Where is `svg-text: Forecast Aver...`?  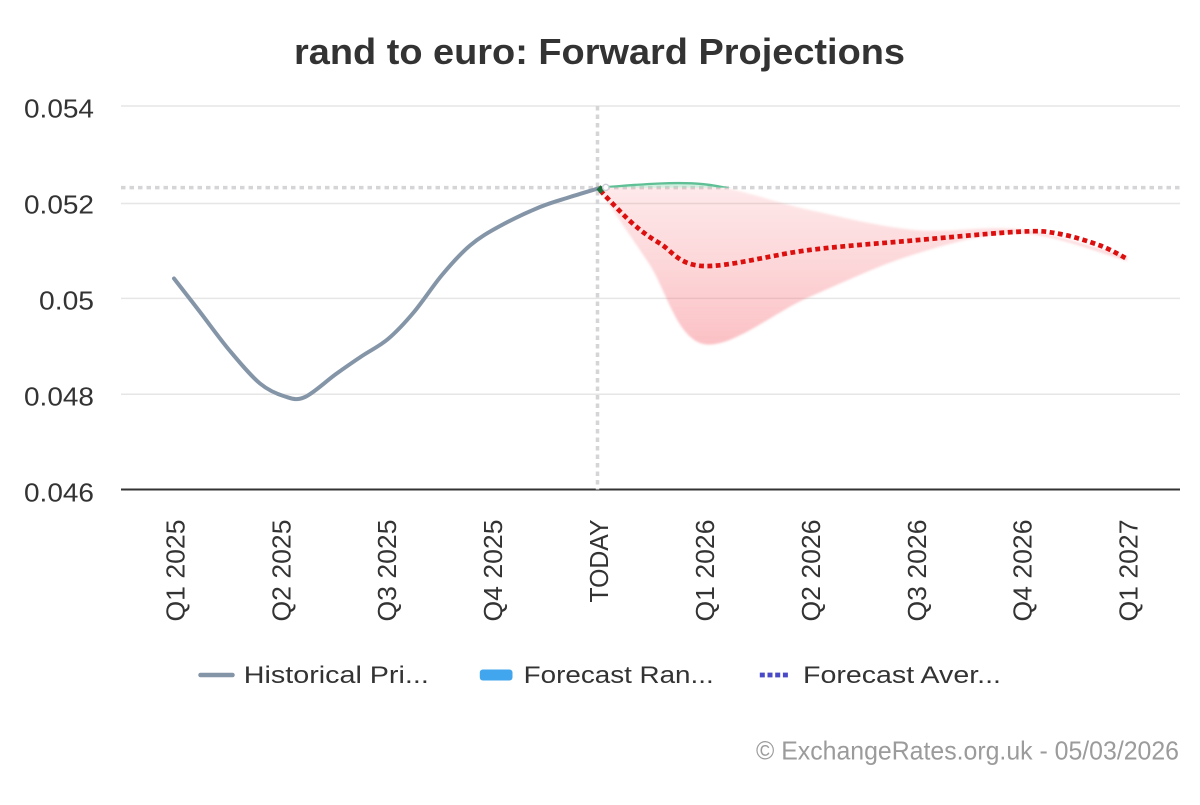
svg-text: Forecast Aver... is located at coordinates (902, 675).